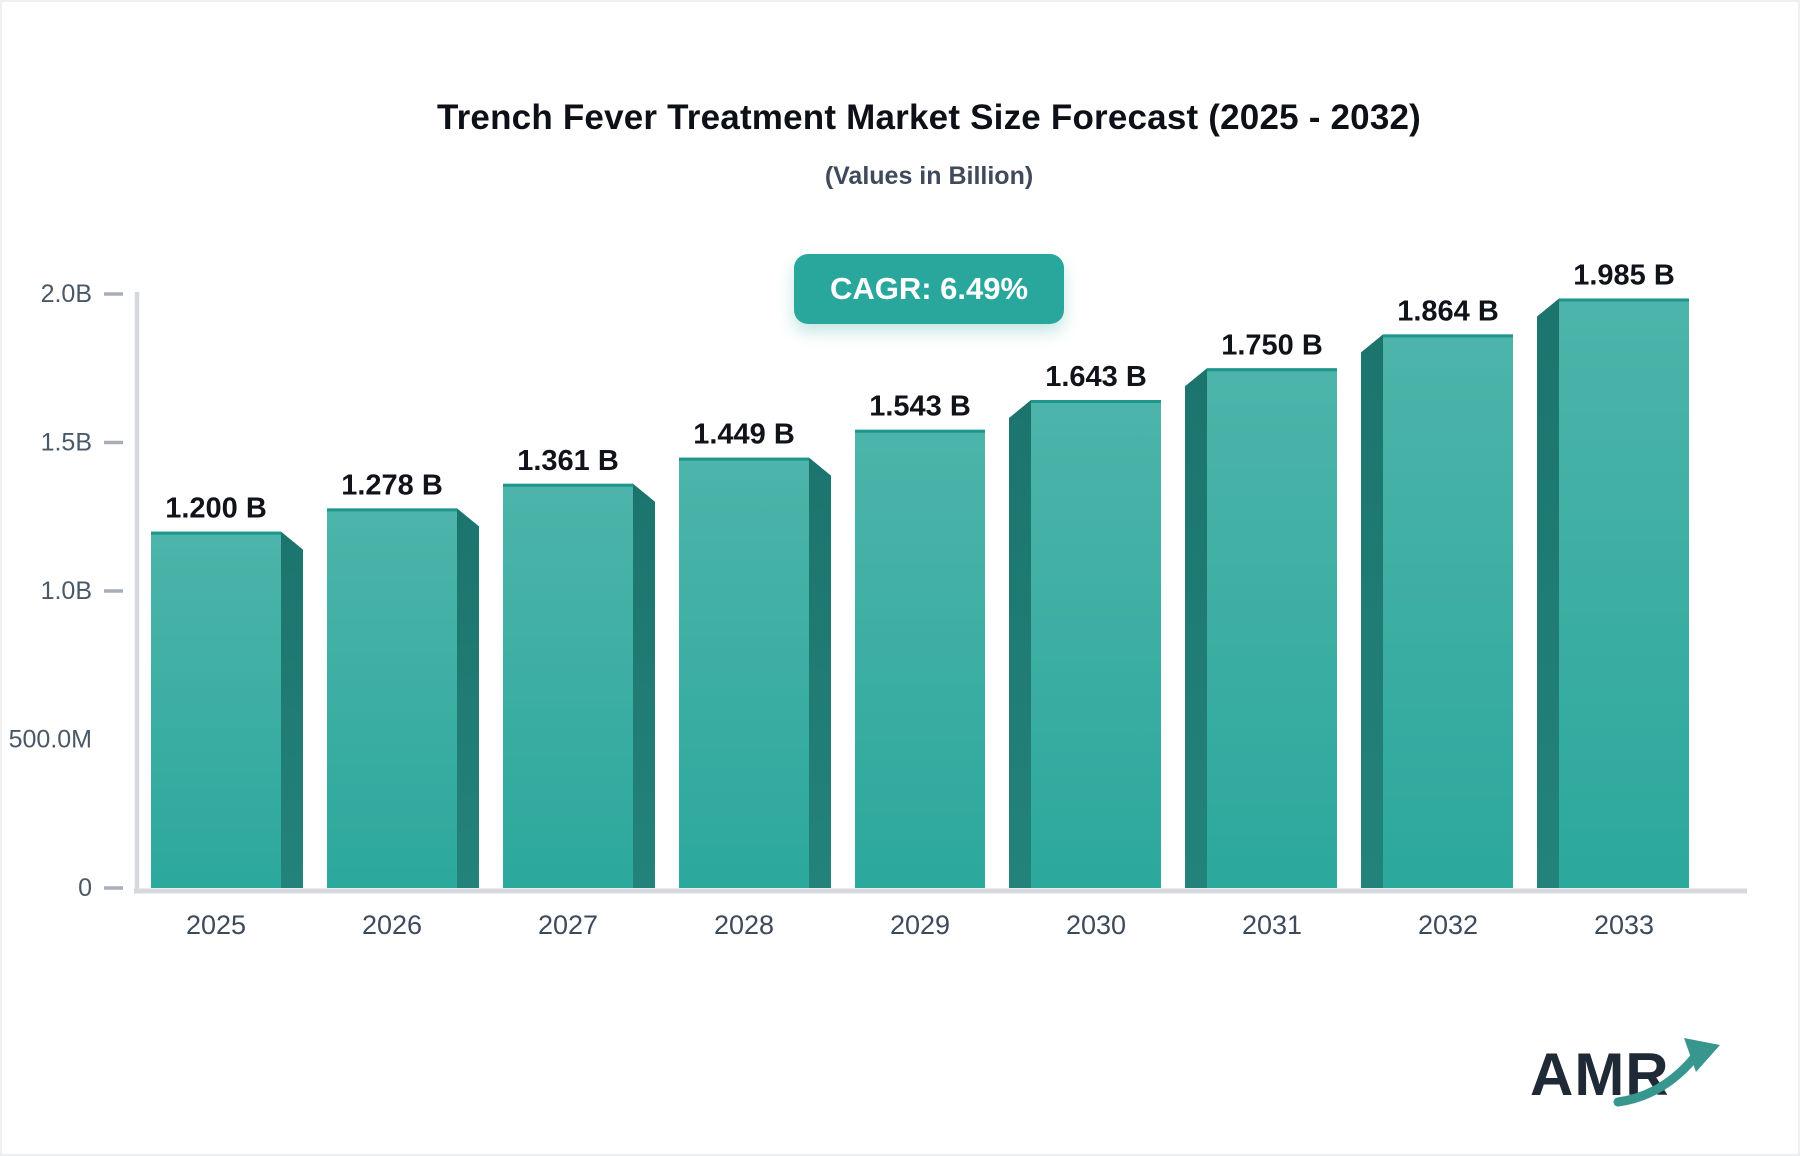  Describe the element at coordinates (50, 740) in the screenshot. I see `y-tick-label-500.0M: 500.0M` at that location.